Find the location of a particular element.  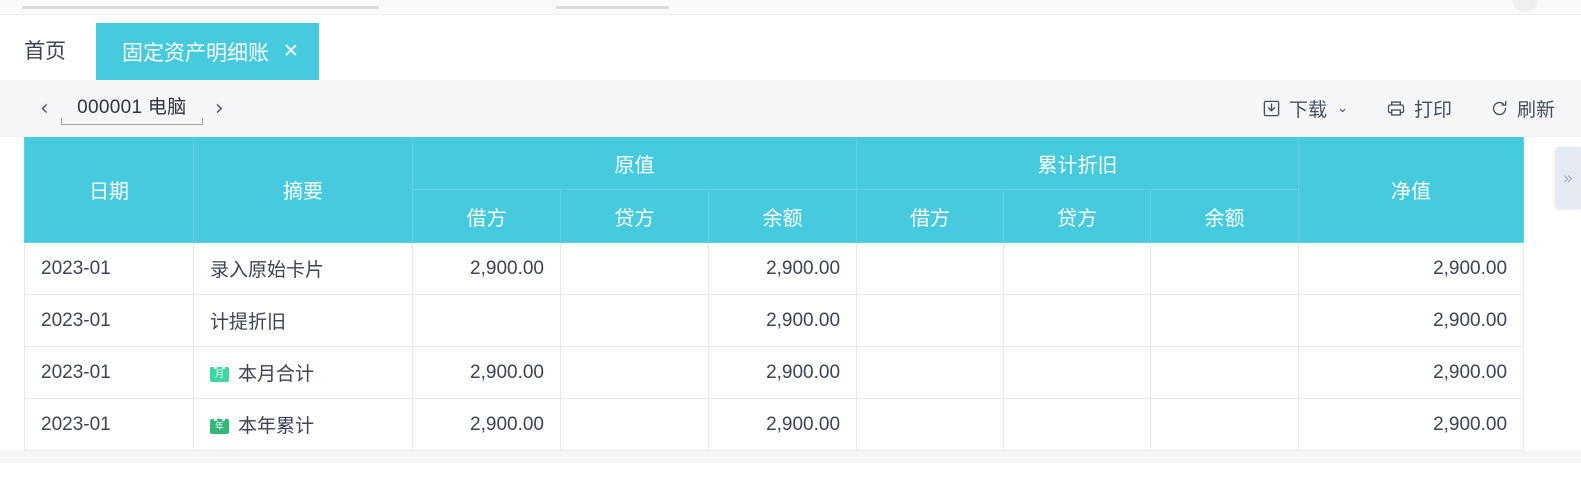

col-group-accumulated-depreciation: 累计折旧 is located at coordinates (1078, 163).